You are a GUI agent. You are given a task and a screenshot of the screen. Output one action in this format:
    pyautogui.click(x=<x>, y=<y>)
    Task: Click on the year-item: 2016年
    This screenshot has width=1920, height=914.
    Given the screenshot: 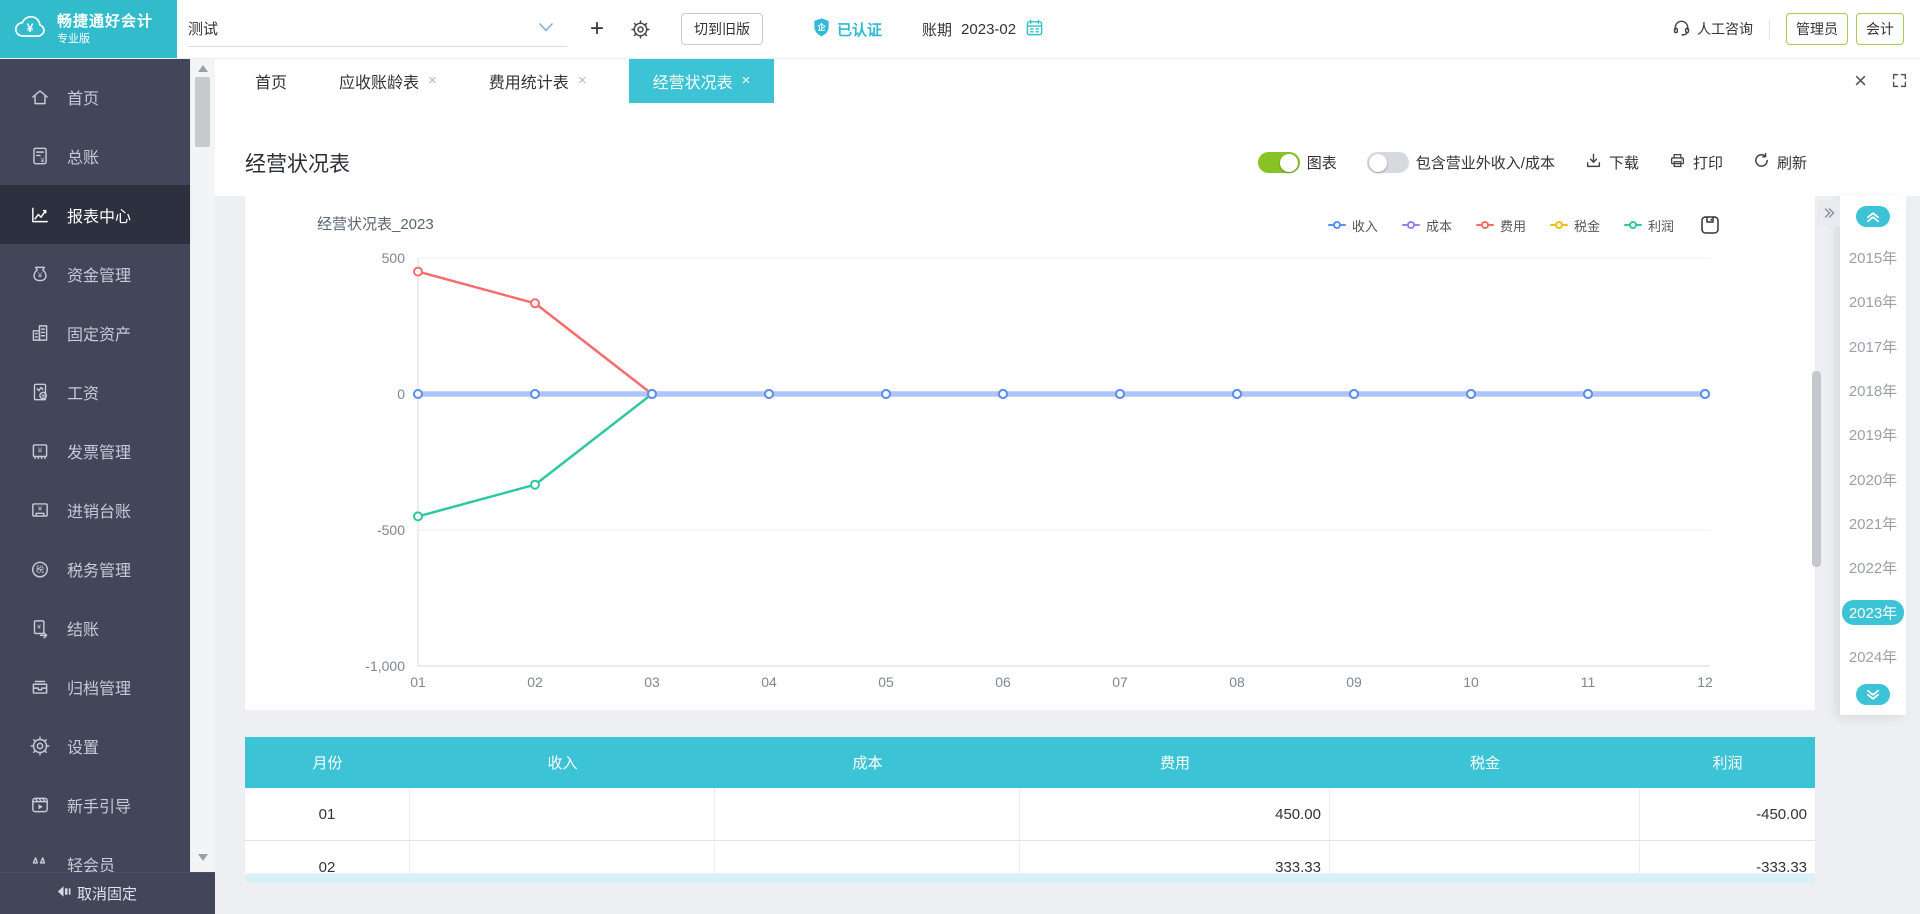 What is the action you would take?
    pyautogui.click(x=1873, y=303)
    